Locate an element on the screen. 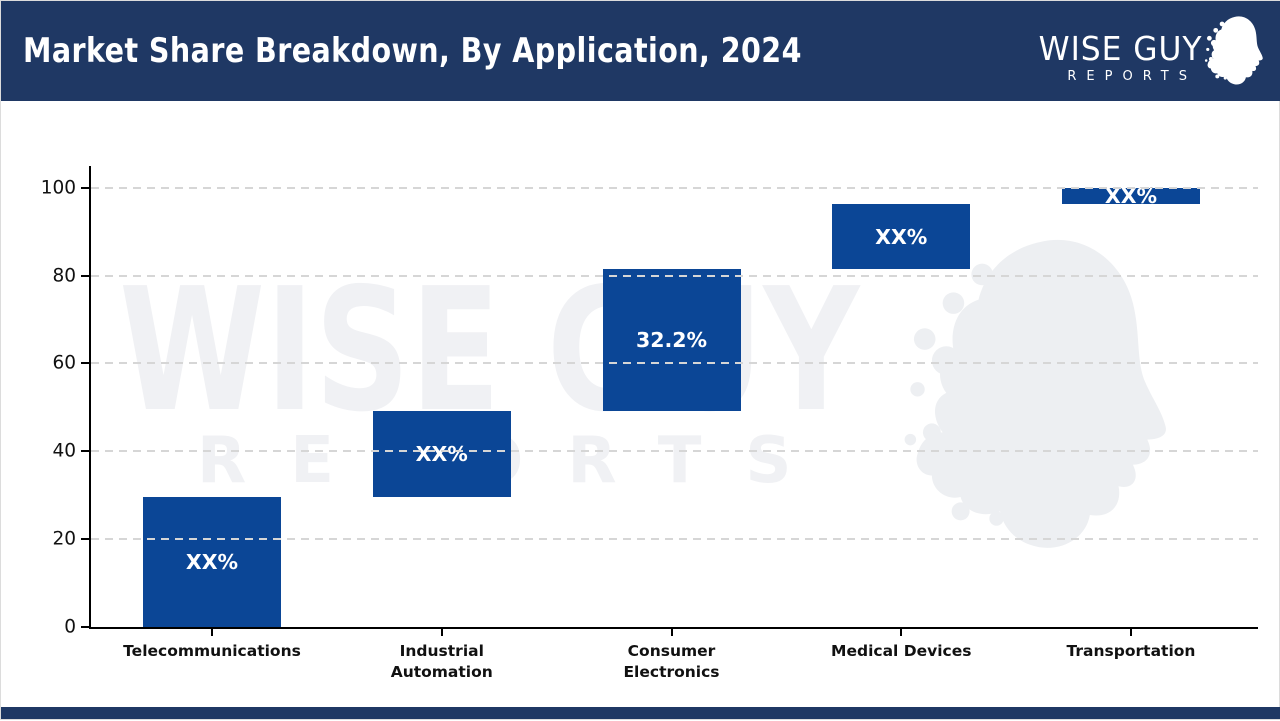 This screenshot has width=1280, height=721. bar-value-label: 32.2% is located at coordinates (671, 340).